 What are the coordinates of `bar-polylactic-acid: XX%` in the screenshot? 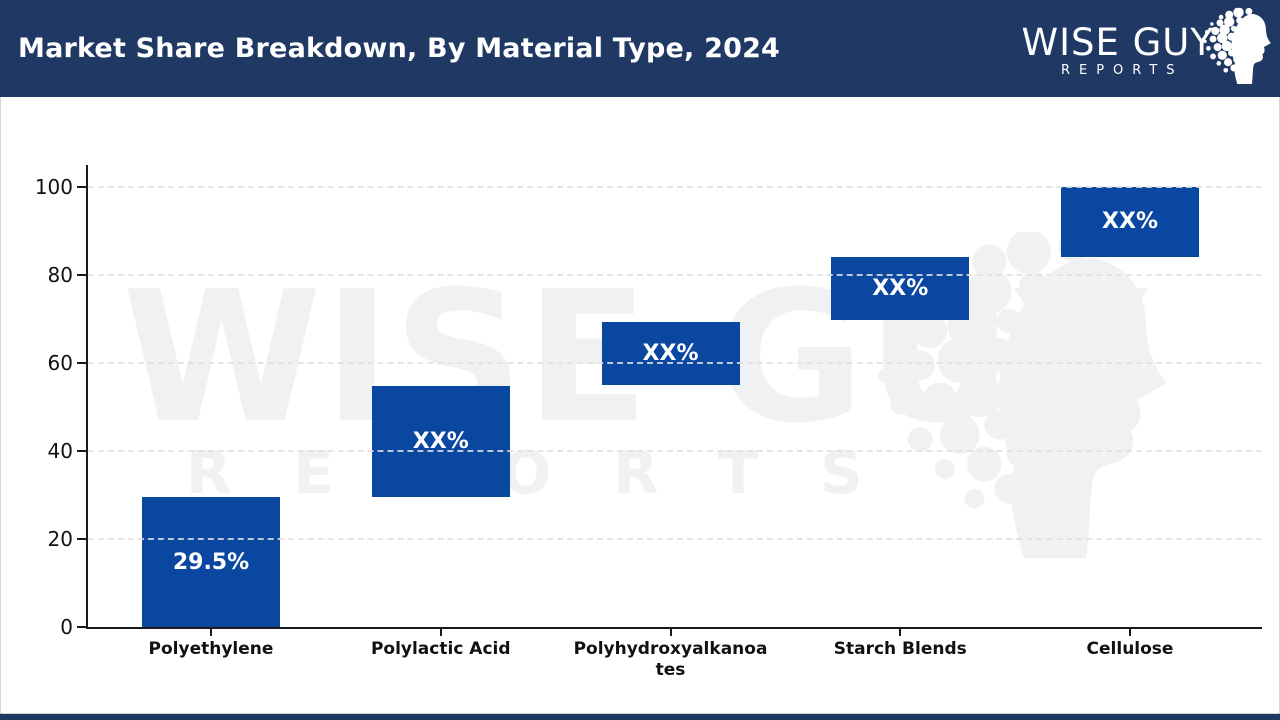 It's located at (440, 441).